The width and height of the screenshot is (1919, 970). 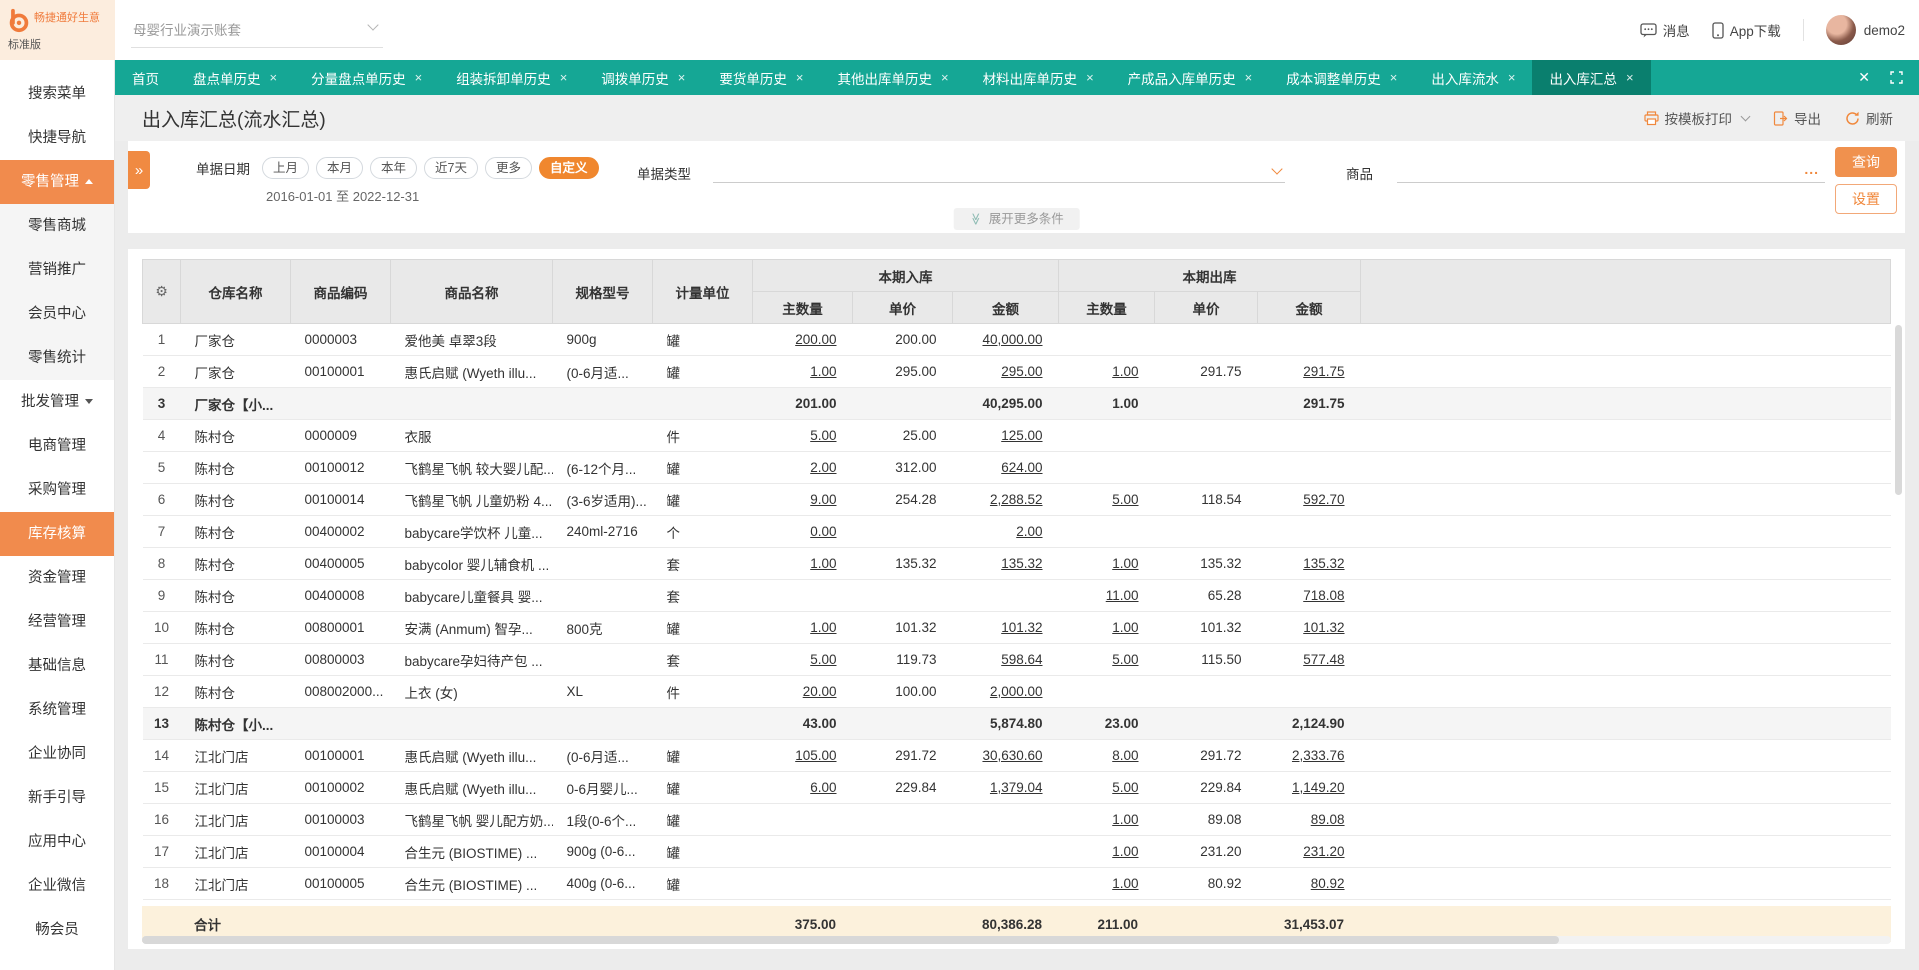 I want to click on date-pill-上月: 上月, so click(x=286, y=168).